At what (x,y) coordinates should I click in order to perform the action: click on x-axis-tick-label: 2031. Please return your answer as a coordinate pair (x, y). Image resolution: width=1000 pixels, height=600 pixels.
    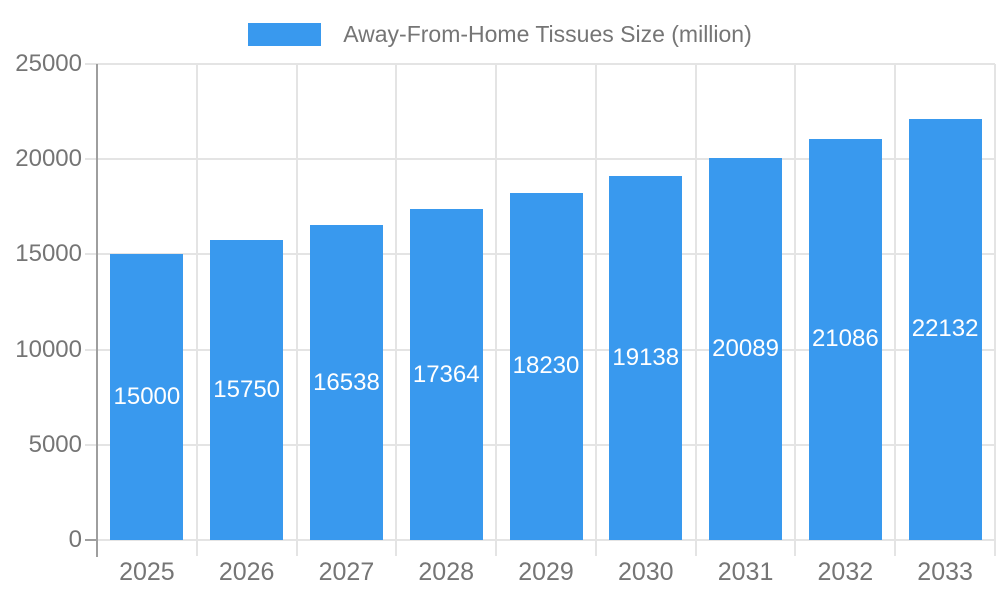
    Looking at the image, I should click on (745, 572).